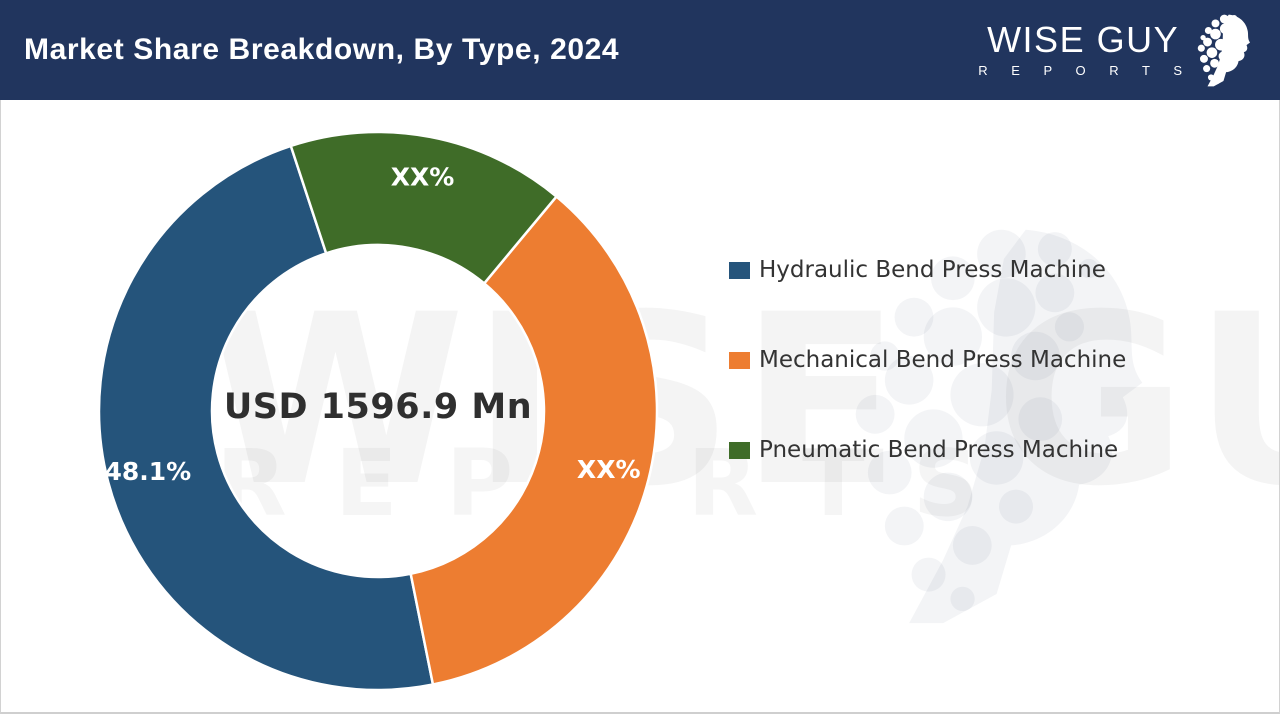  What do you see at coordinates (943, 360) in the screenshot?
I see `legend-label: Mechanical Bend Press Machine` at bounding box center [943, 360].